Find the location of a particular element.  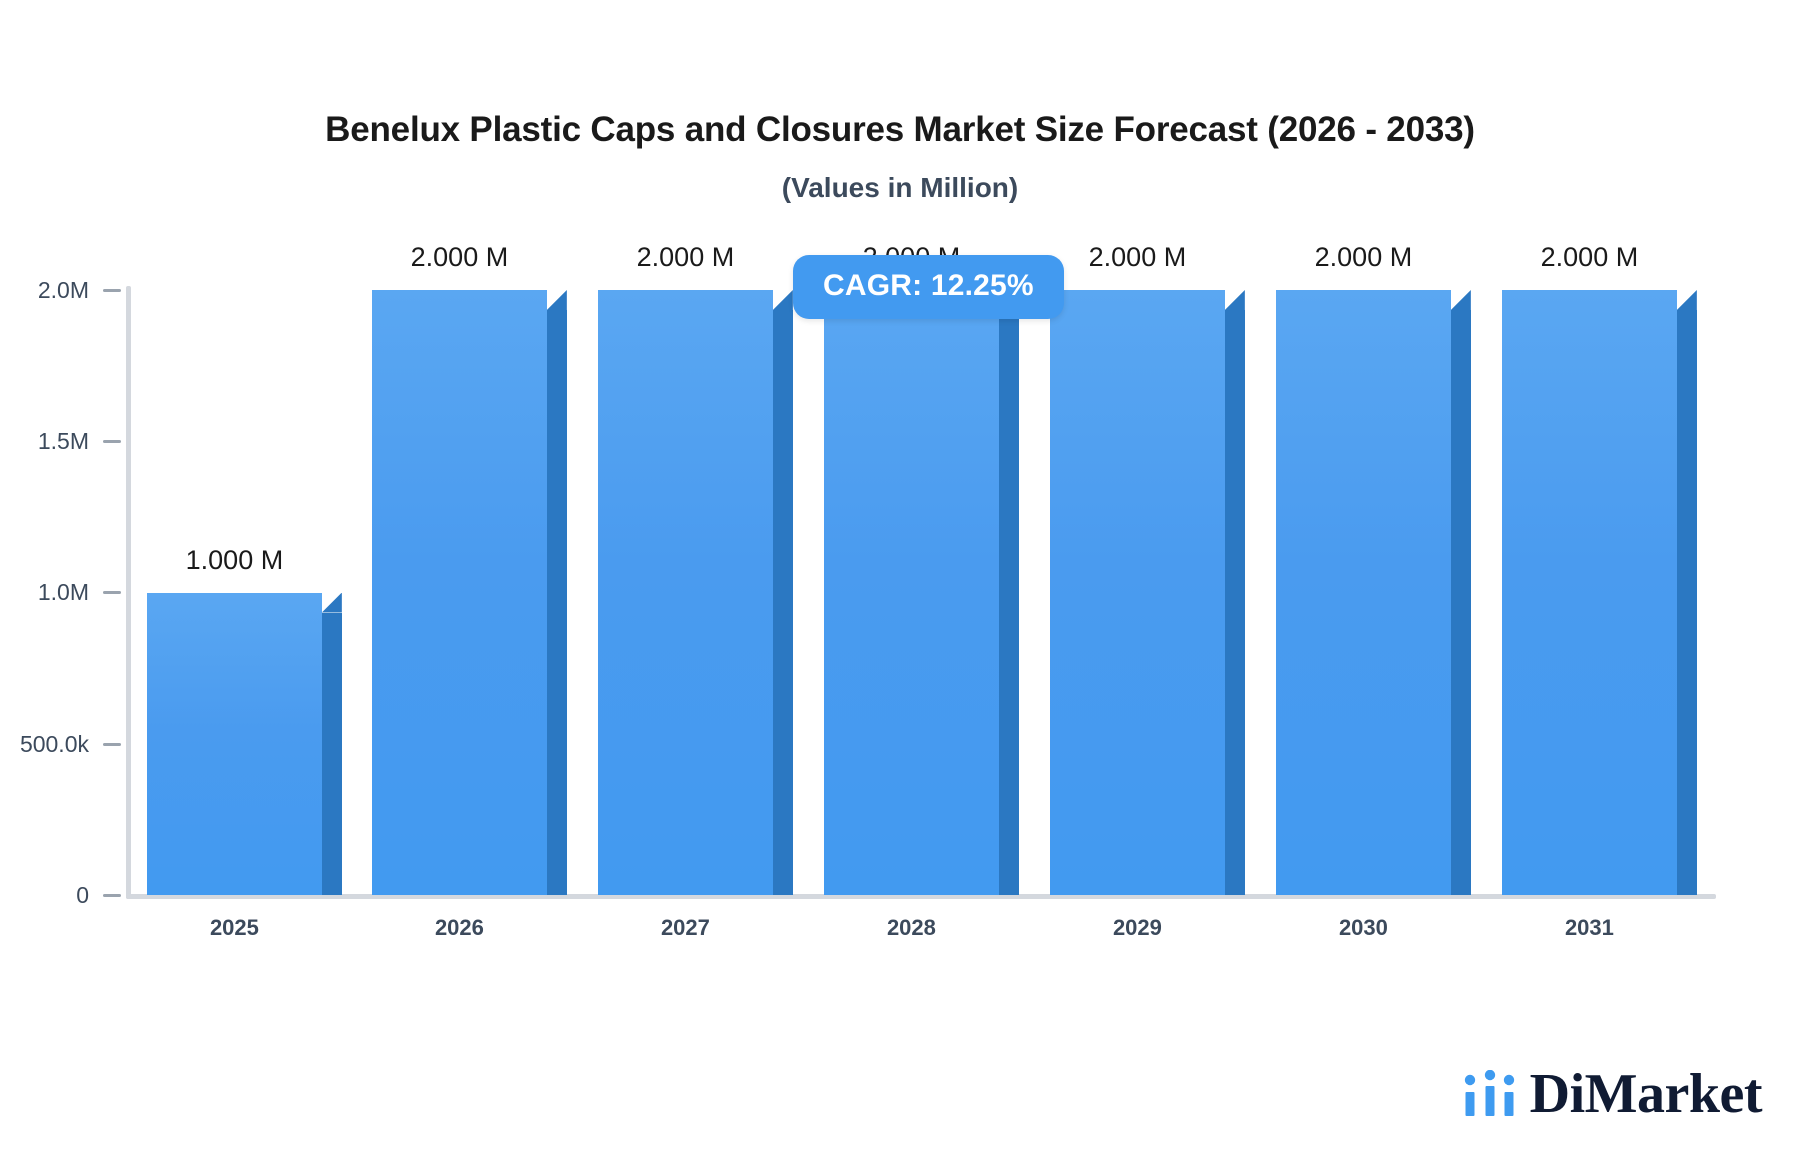

x-axis-label: 2031 is located at coordinates (1589, 927).